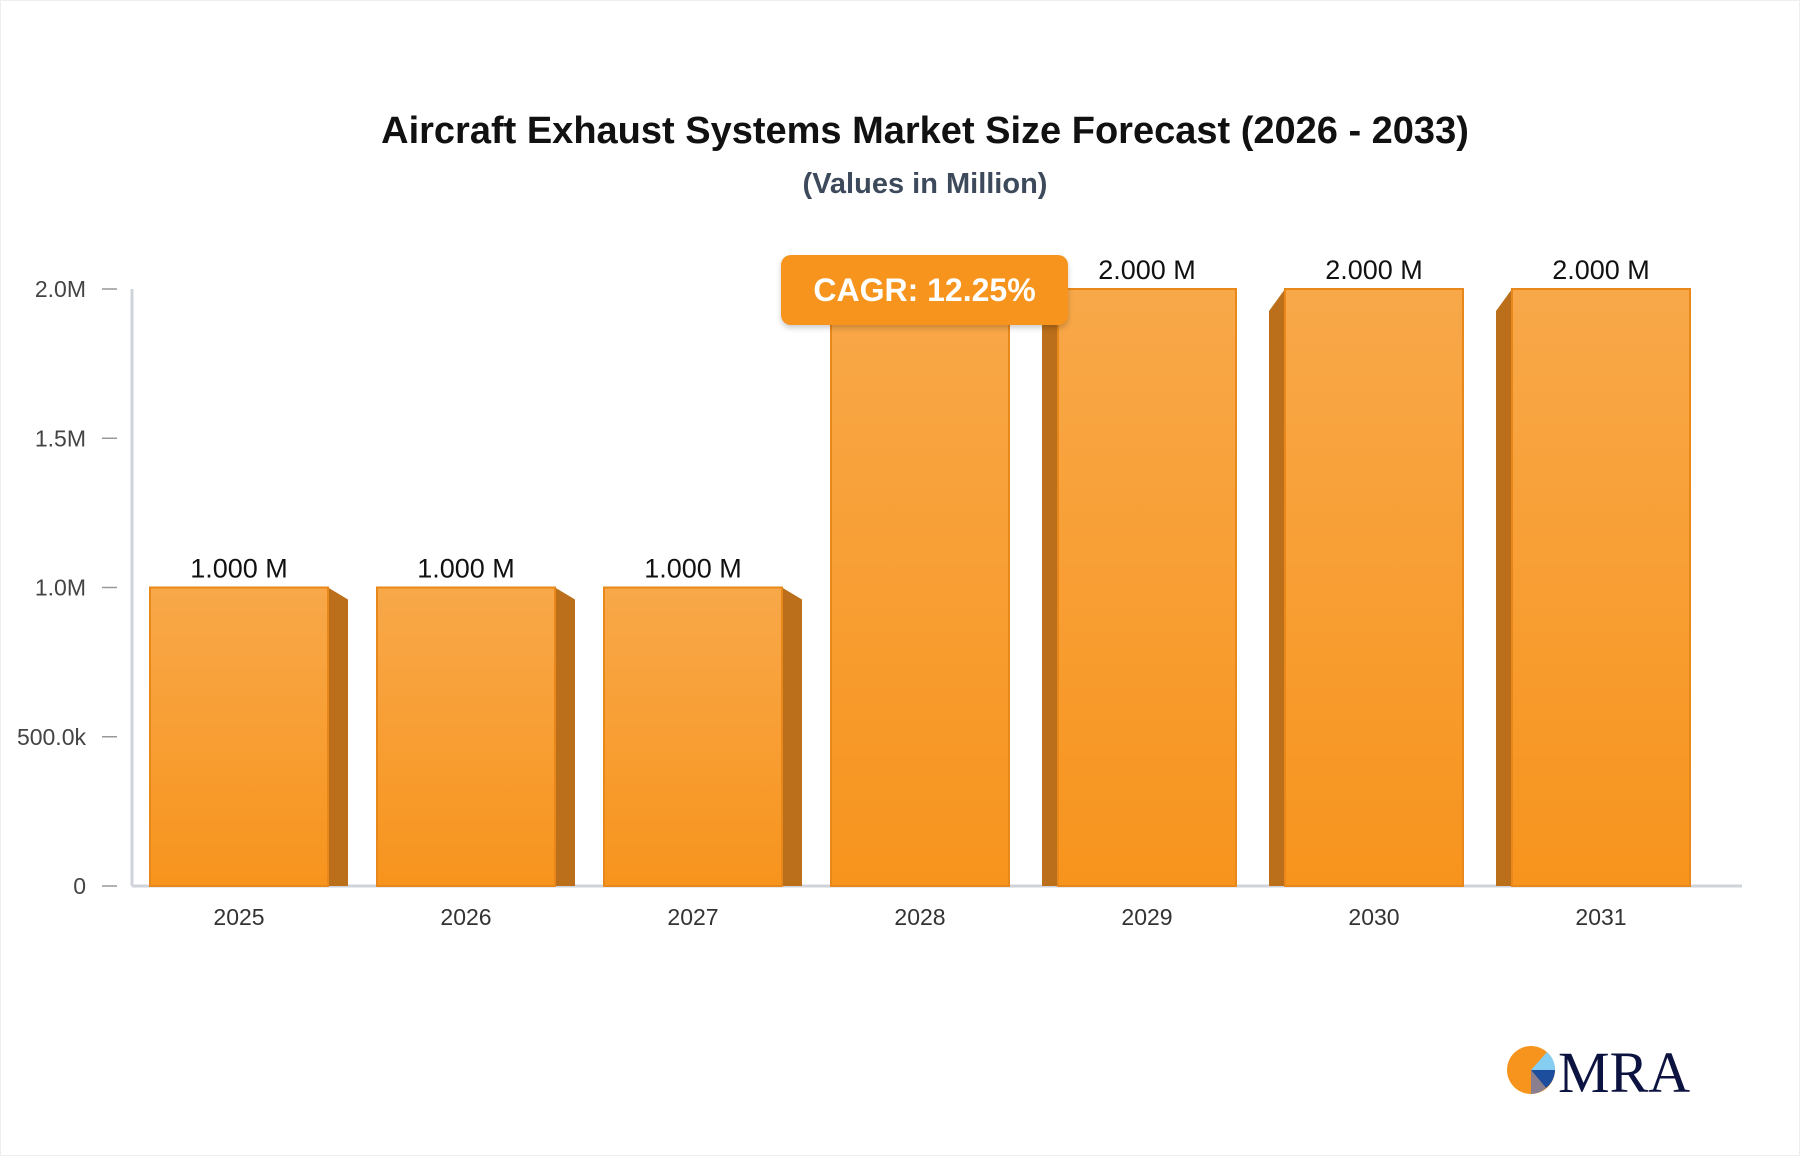 The width and height of the screenshot is (1800, 1156). I want to click on bar-group: 1.000 M 2025, so click(248, 742).